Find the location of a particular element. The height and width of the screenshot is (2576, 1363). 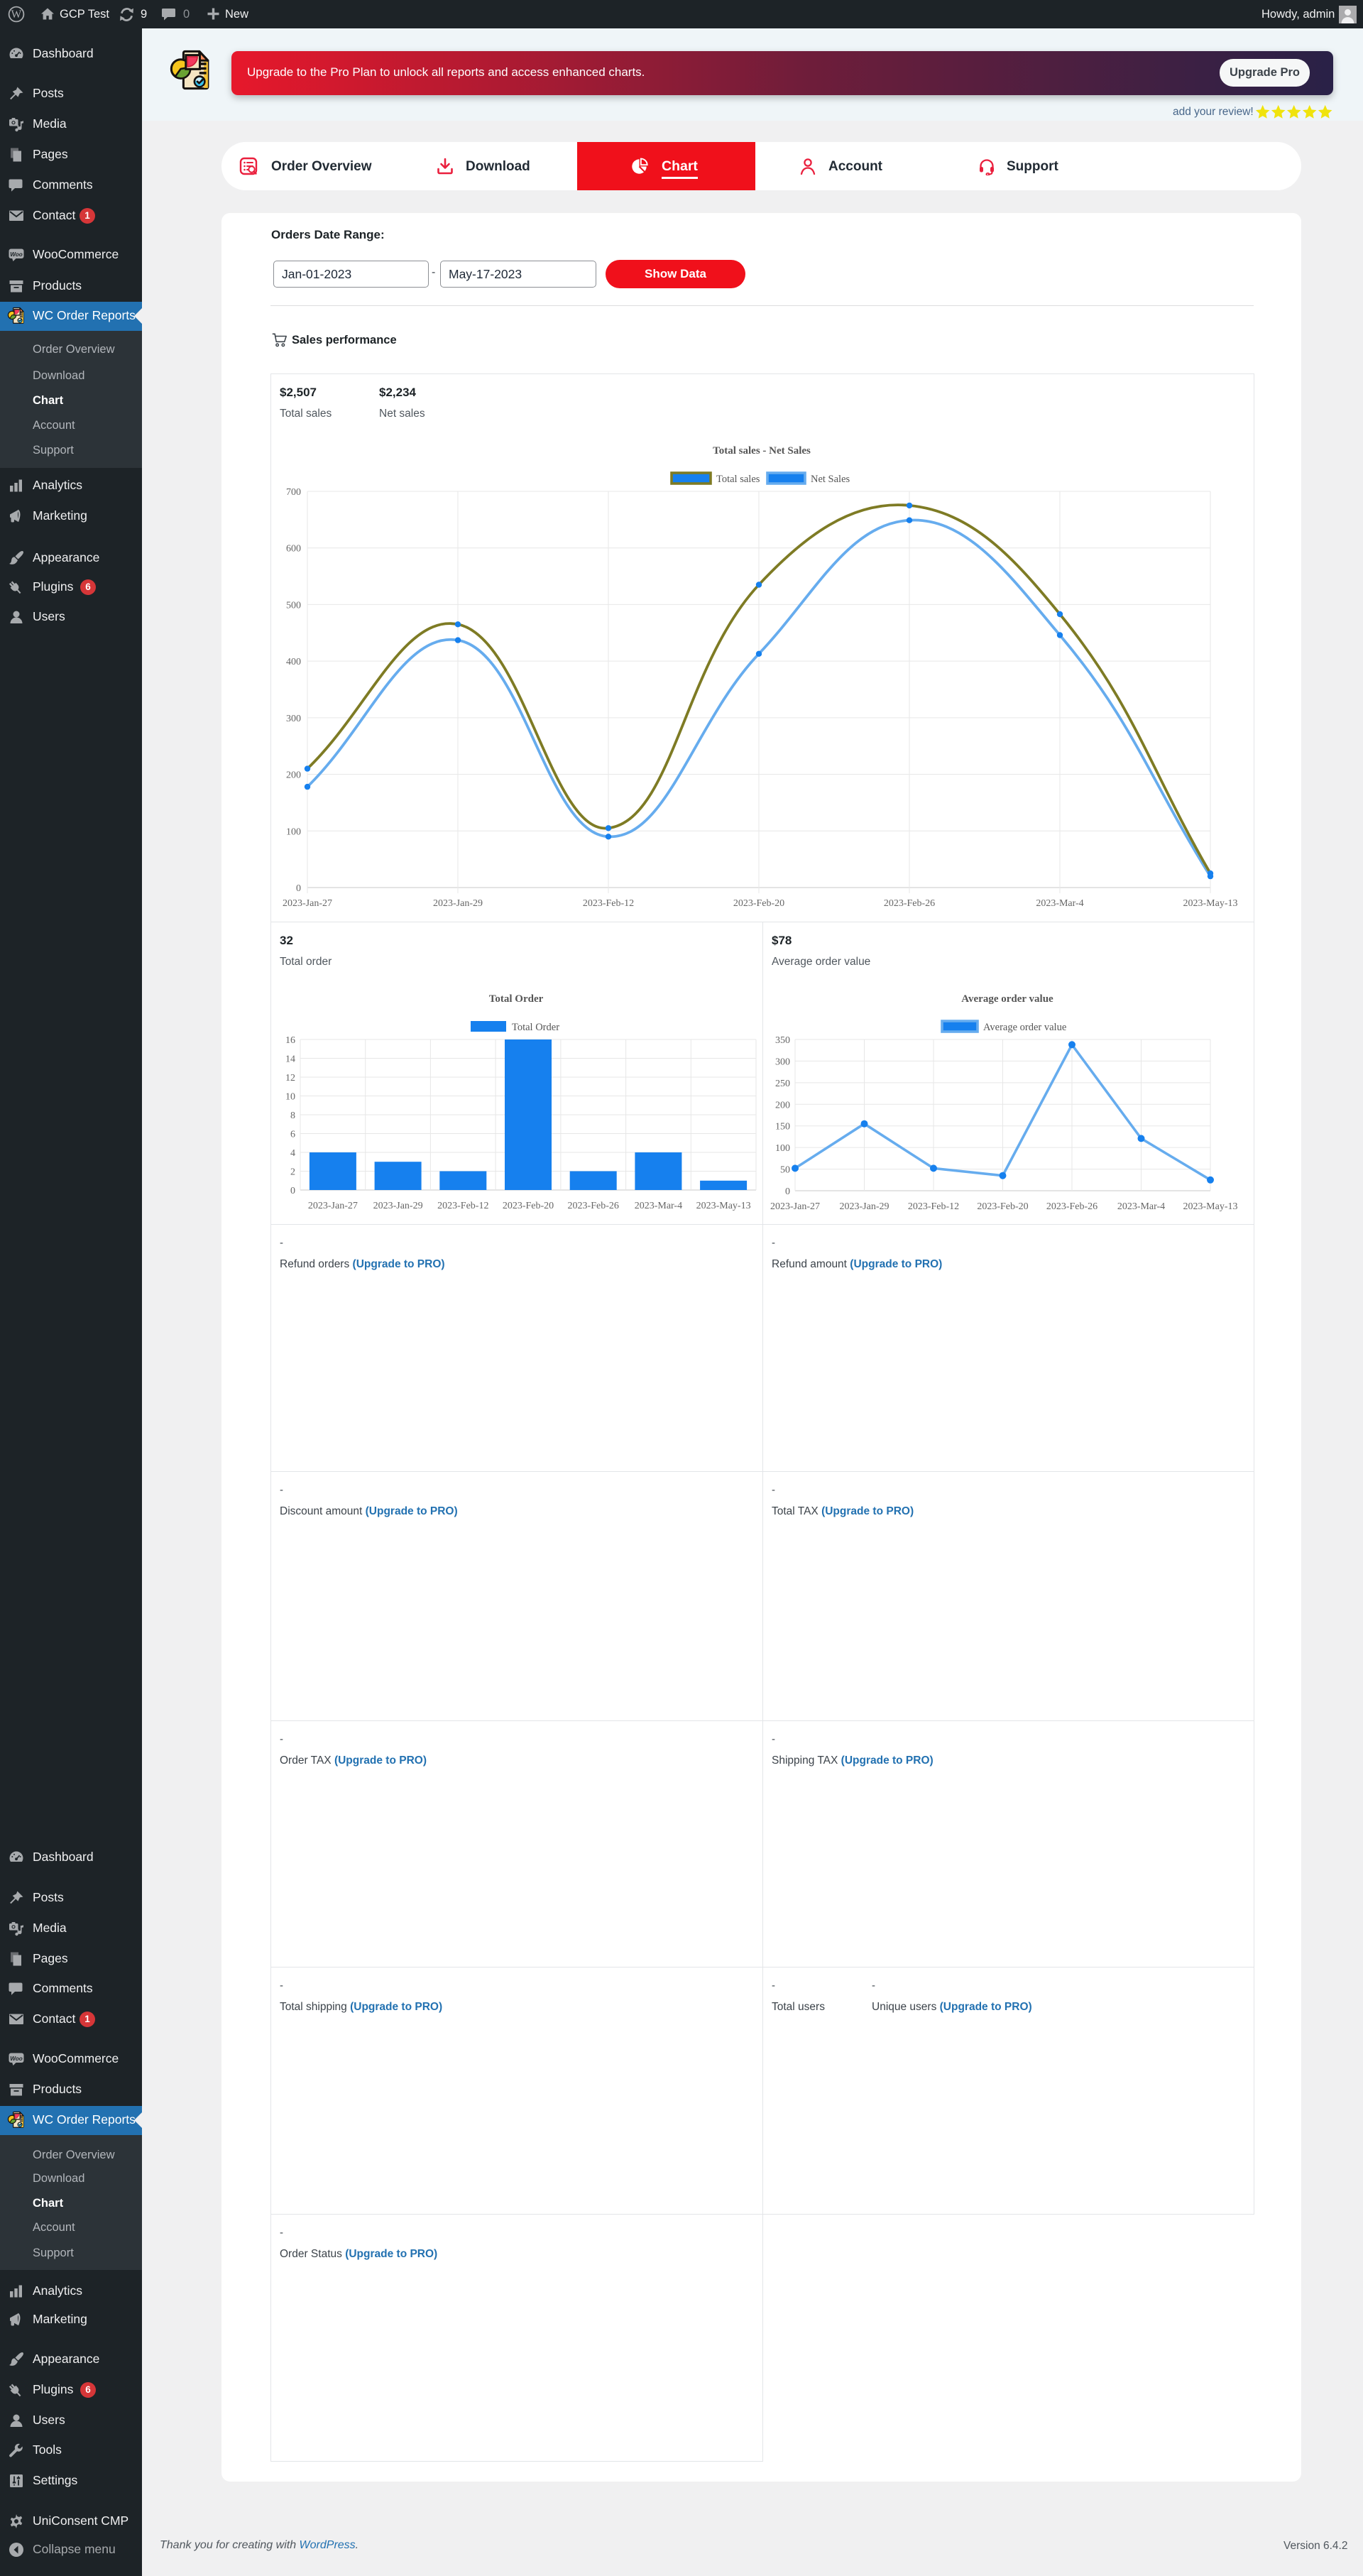

svg-text: 8 is located at coordinates (292, 1115).